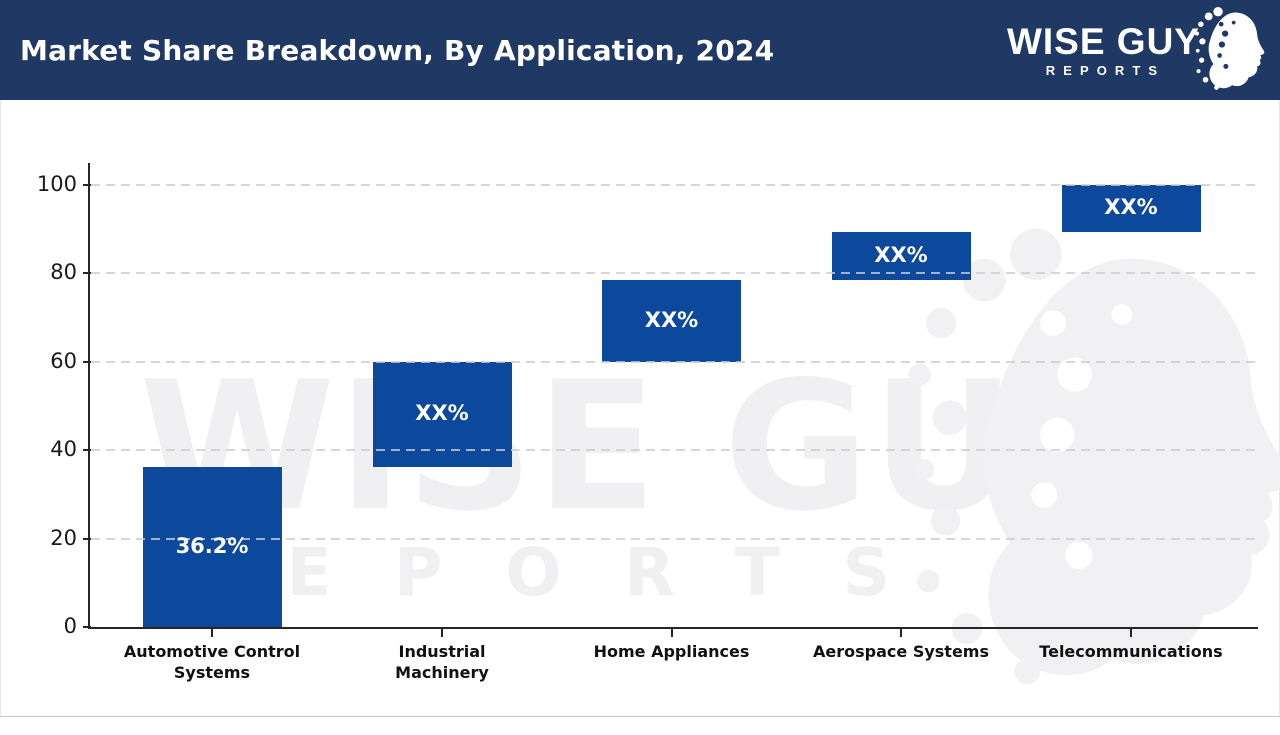  Describe the element at coordinates (1229, 48) in the screenshot. I see `logo-head-icon` at that location.